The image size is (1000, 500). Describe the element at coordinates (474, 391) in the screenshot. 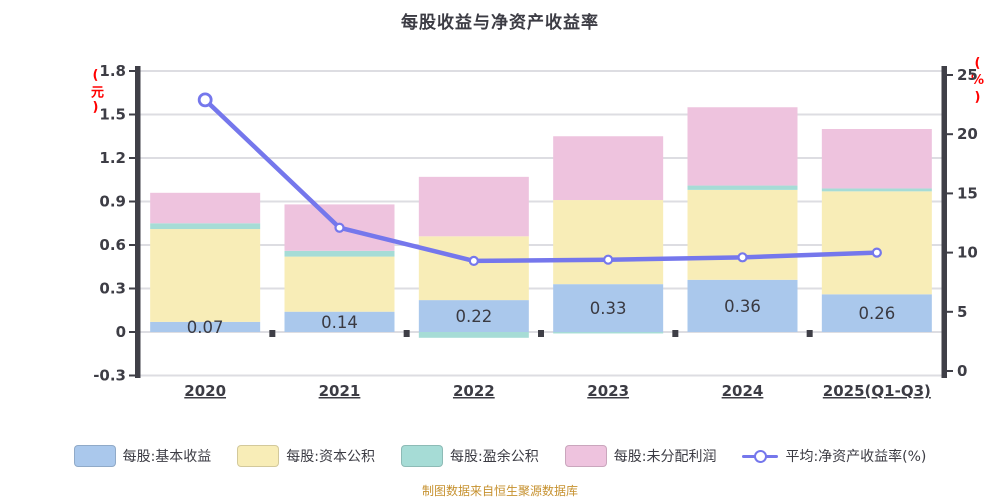

I see `x-axis-label: 2022` at that location.